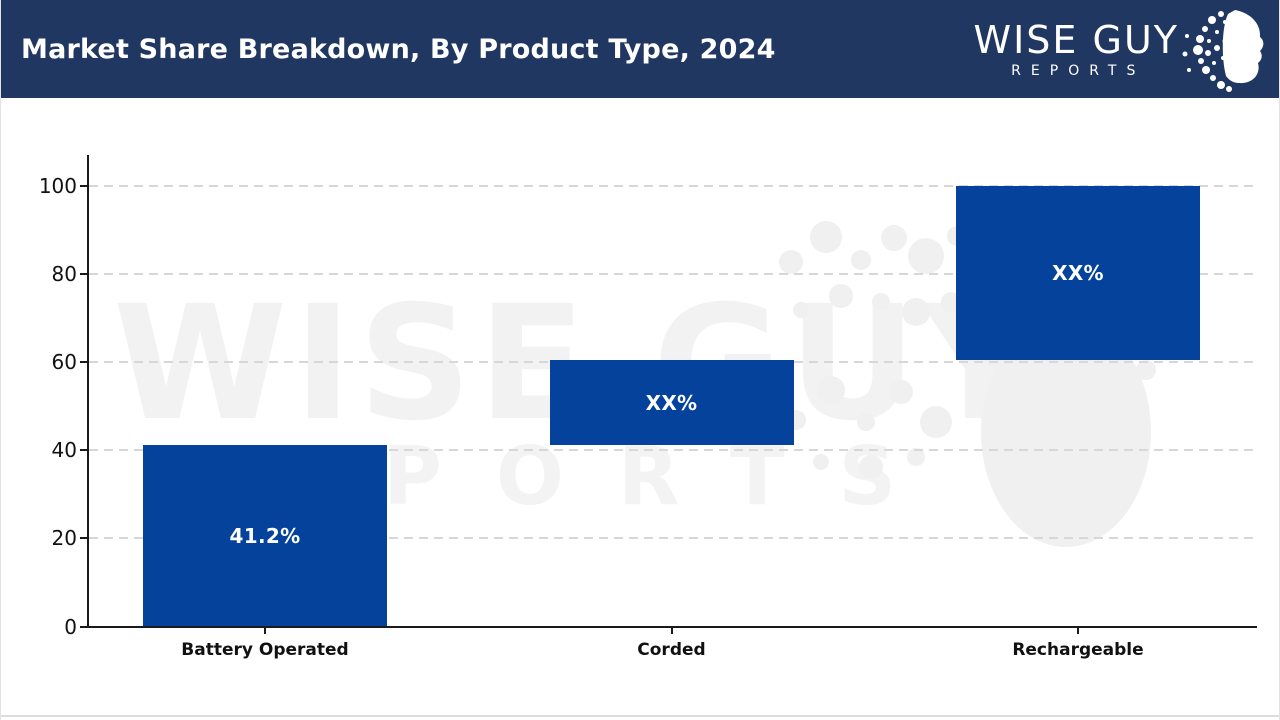 The height and width of the screenshot is (720, 1280). Describe the element at coordinates (64, 450) in the screenshot. I see `y-tick-label-40: 40` at that location.